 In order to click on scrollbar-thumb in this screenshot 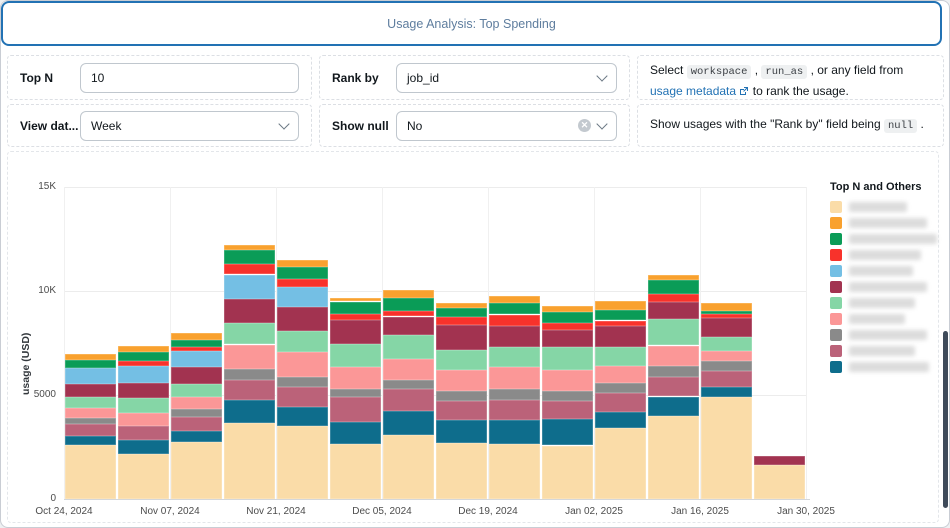, I will do `click(945, 419)`.